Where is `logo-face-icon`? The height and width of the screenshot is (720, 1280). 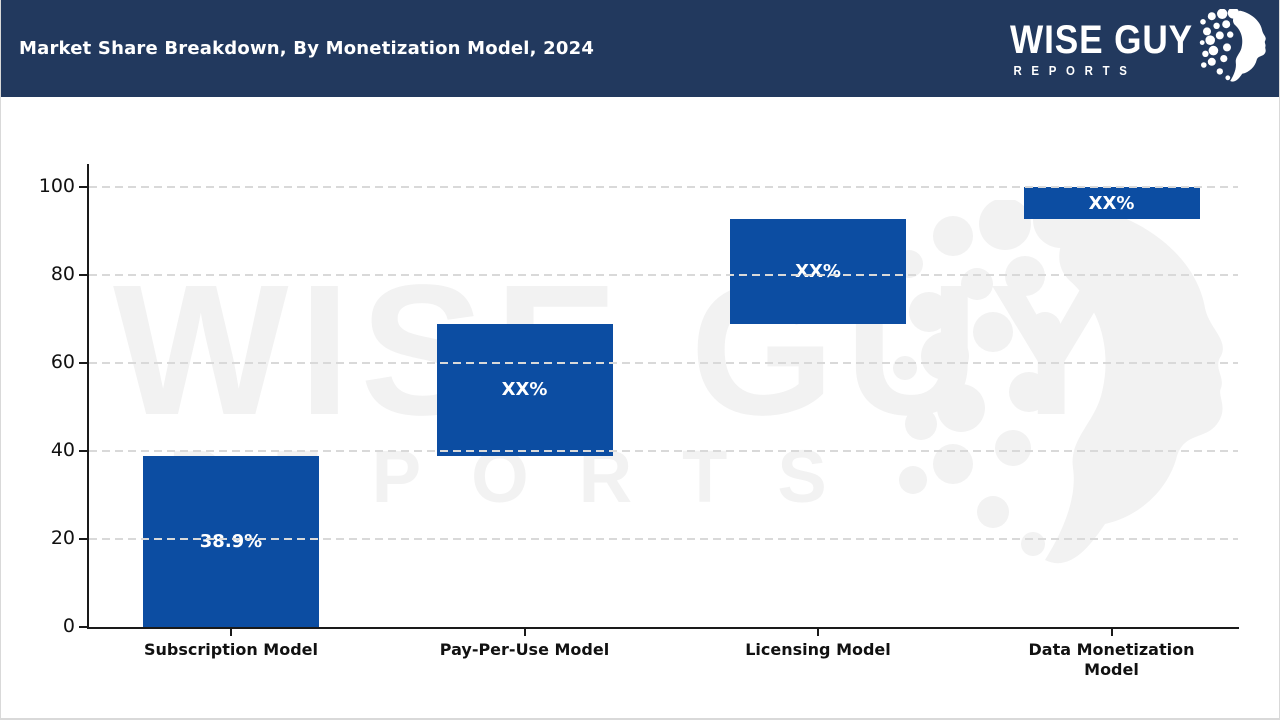 logo-face-icon is located at coordinates (1231, 47).